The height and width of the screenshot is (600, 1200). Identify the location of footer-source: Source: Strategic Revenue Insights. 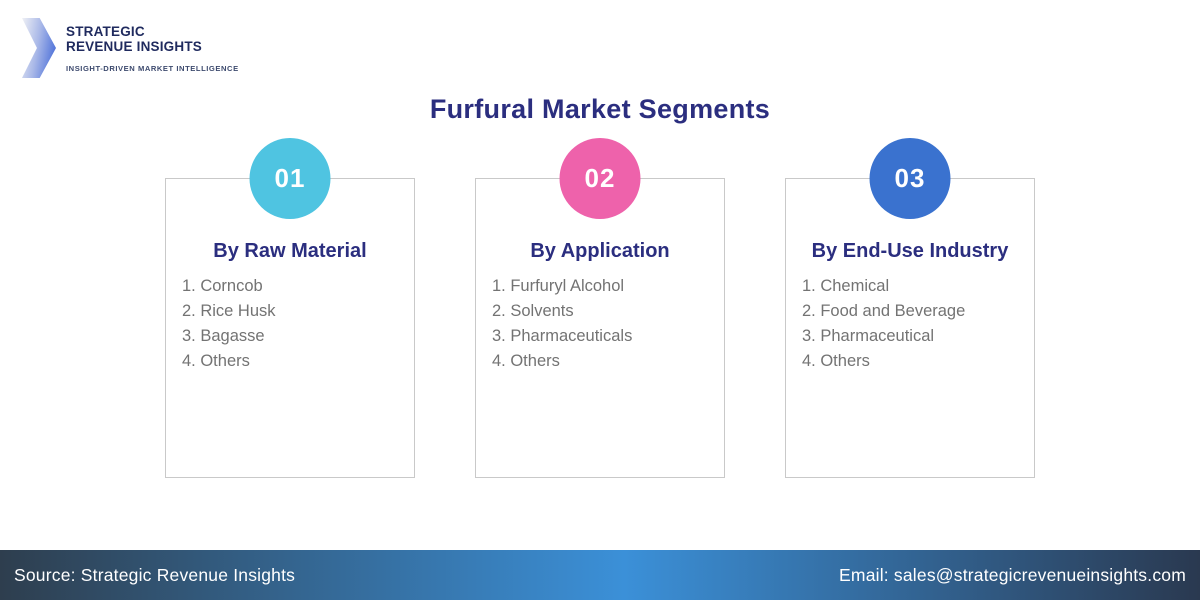
(155, 574).